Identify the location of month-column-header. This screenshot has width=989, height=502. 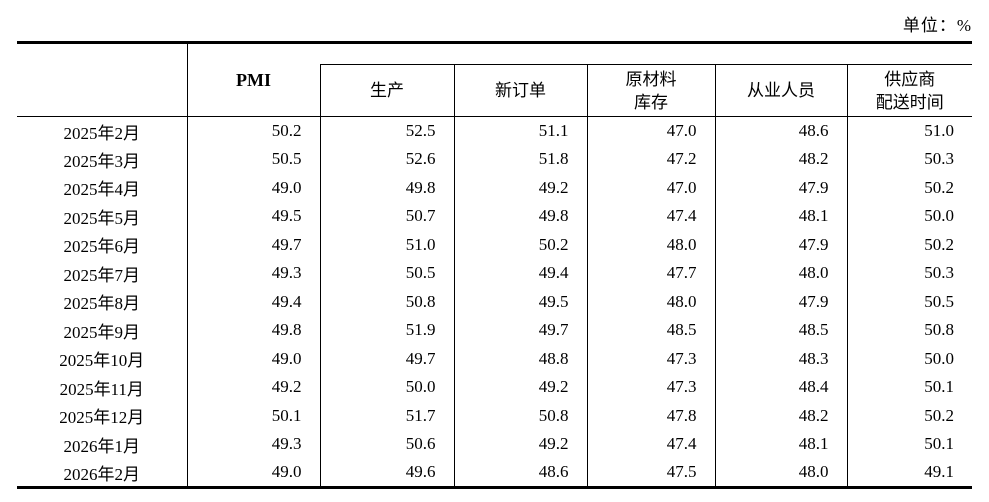
(102, 79).